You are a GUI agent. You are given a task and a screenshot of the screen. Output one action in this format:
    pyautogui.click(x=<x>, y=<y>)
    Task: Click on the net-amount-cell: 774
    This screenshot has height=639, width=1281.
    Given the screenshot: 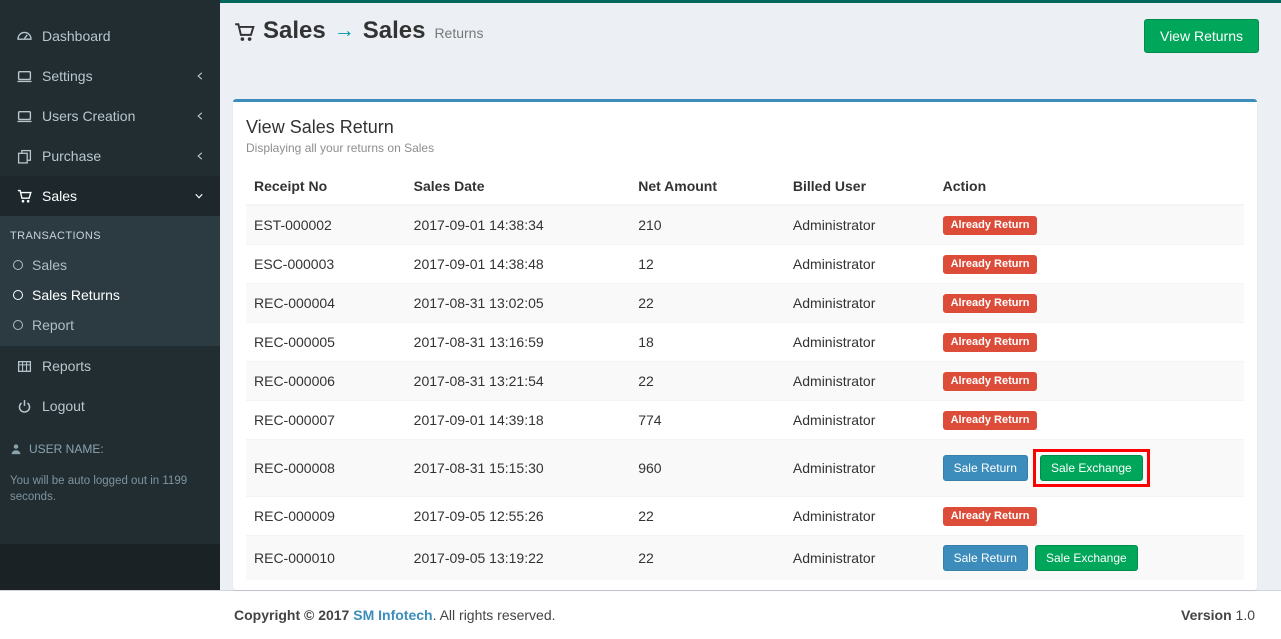 What is the action you would take?
    pyautogui.click(x=707, y=420)
    